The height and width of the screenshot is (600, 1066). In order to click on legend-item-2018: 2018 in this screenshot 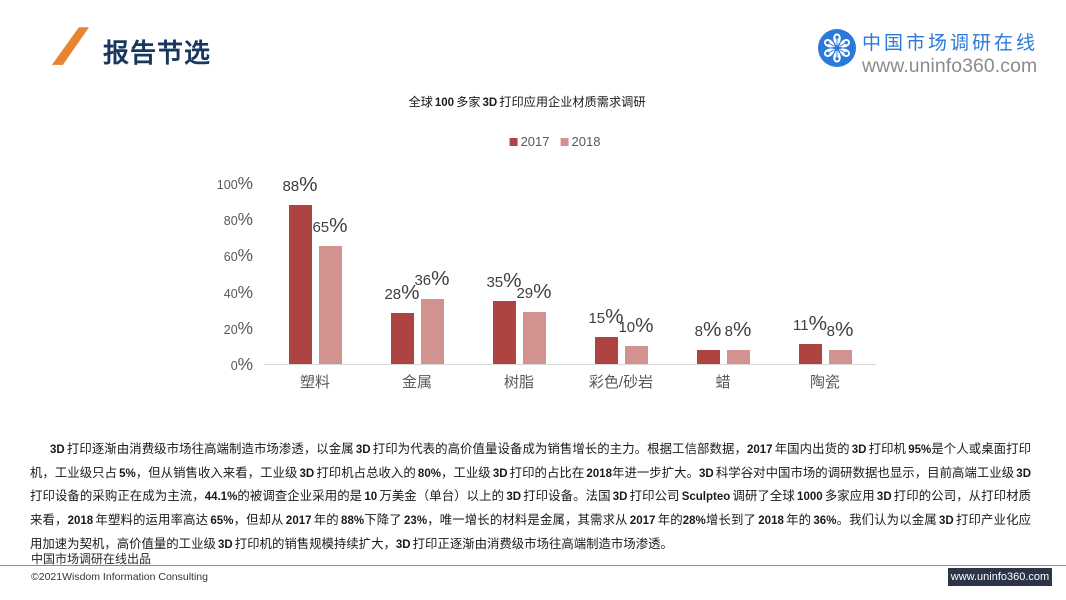, I will do `click(580, 142)`.